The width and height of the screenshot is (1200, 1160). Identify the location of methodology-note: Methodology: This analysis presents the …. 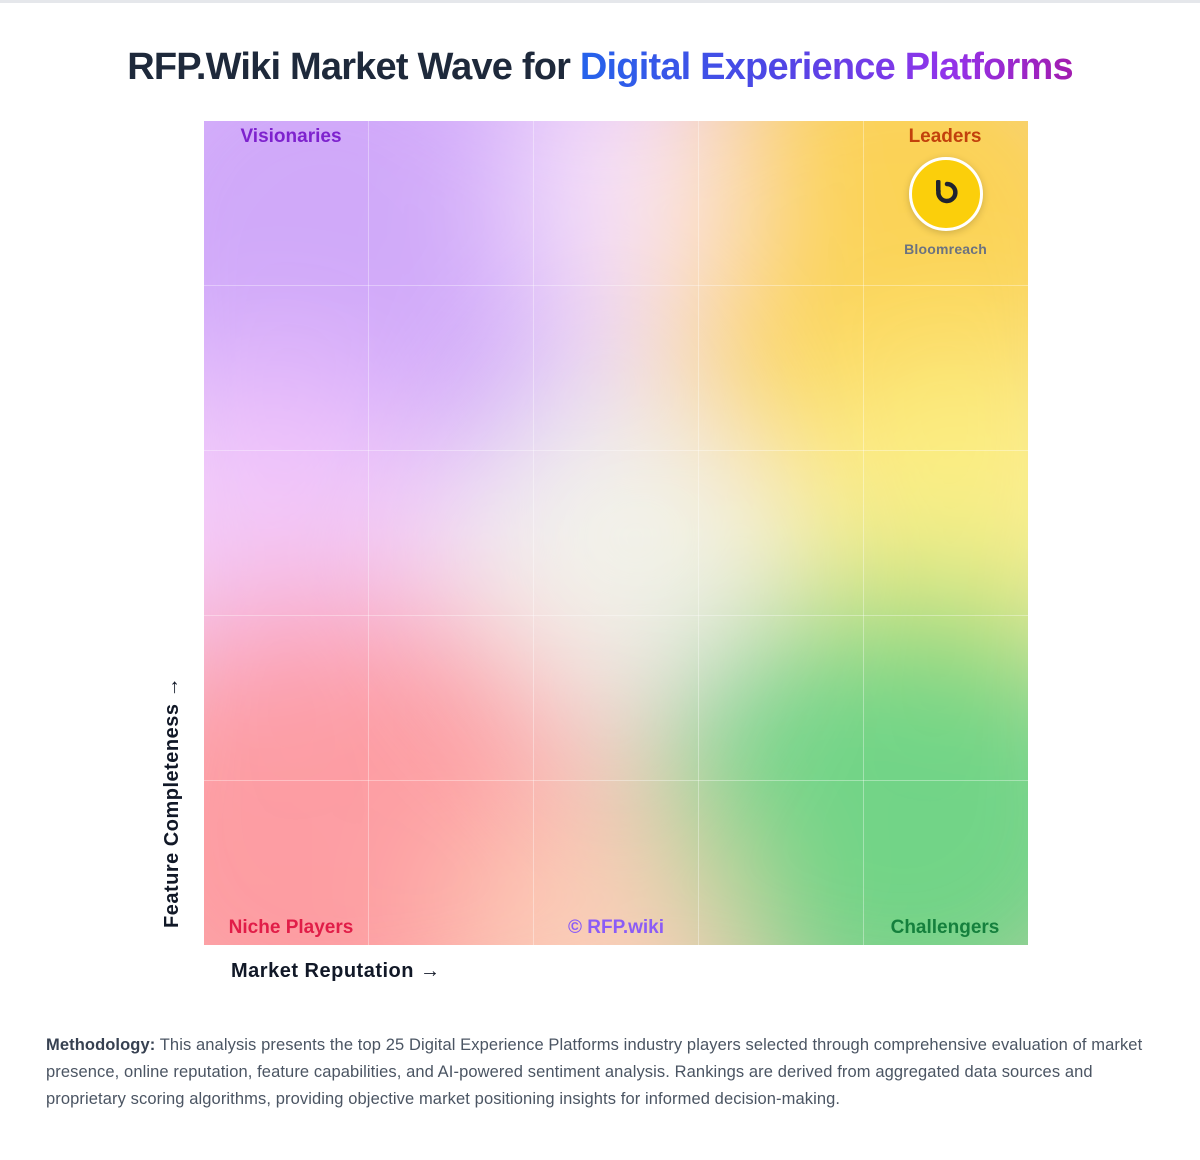
(602, 1072).